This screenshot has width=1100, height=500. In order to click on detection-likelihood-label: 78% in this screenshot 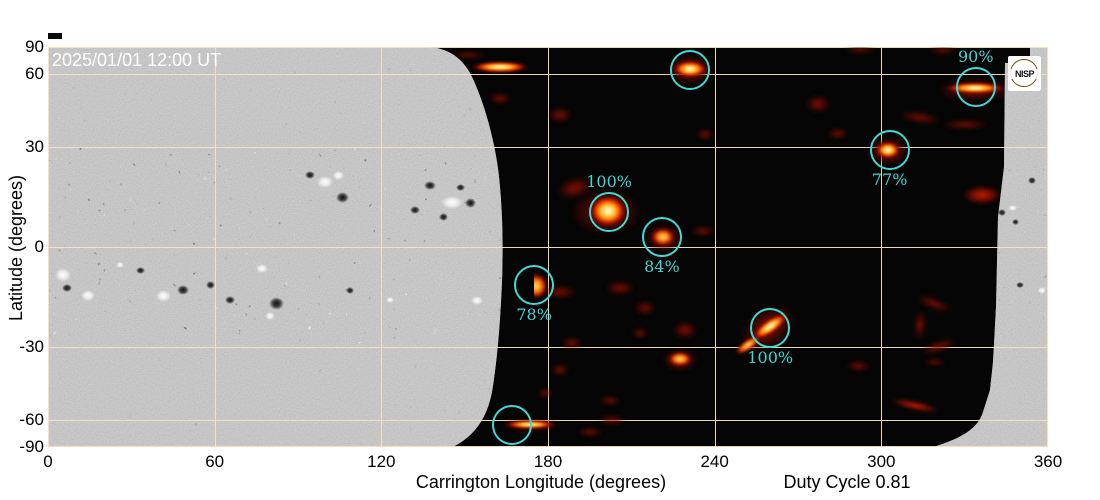, I will do `click(534, 315)`.